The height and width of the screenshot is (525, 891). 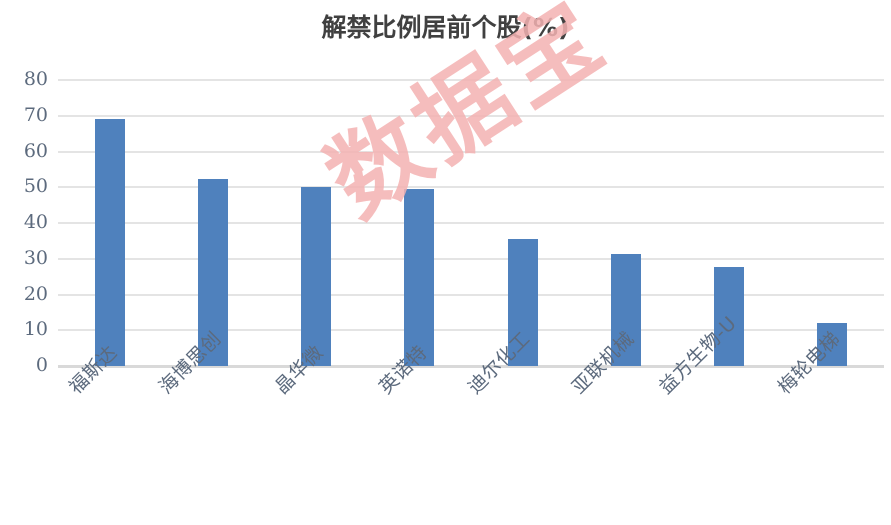 What do you see at coordinates (35, 329) in the screenshot?
I see `y-tick-label: 10` at bounding box center [35, 329].